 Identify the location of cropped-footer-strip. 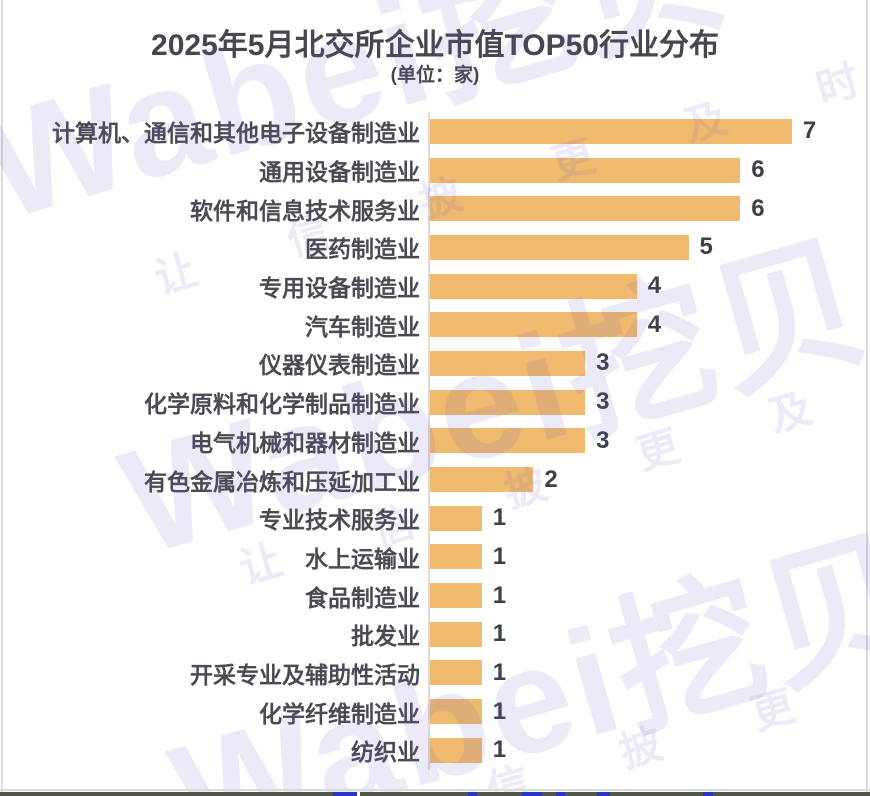
(435, 794).